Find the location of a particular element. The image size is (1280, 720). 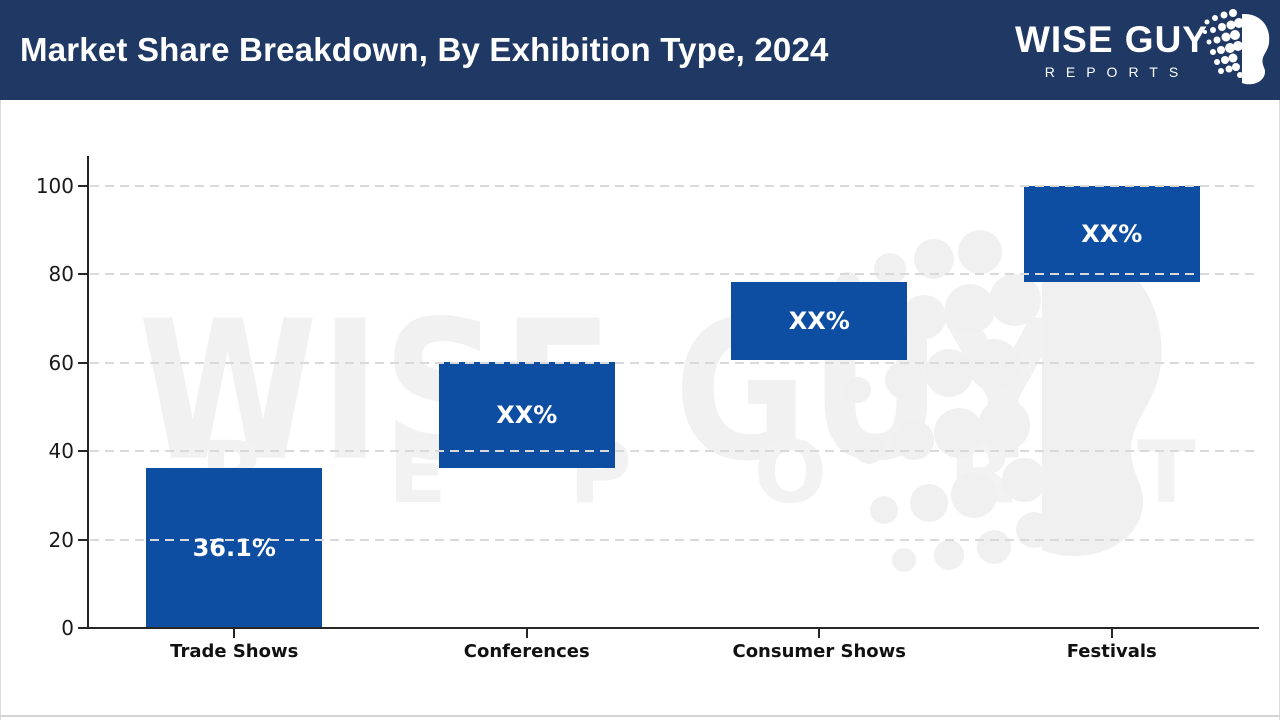

watermark-face-icon is located at coordinates (995, 401).